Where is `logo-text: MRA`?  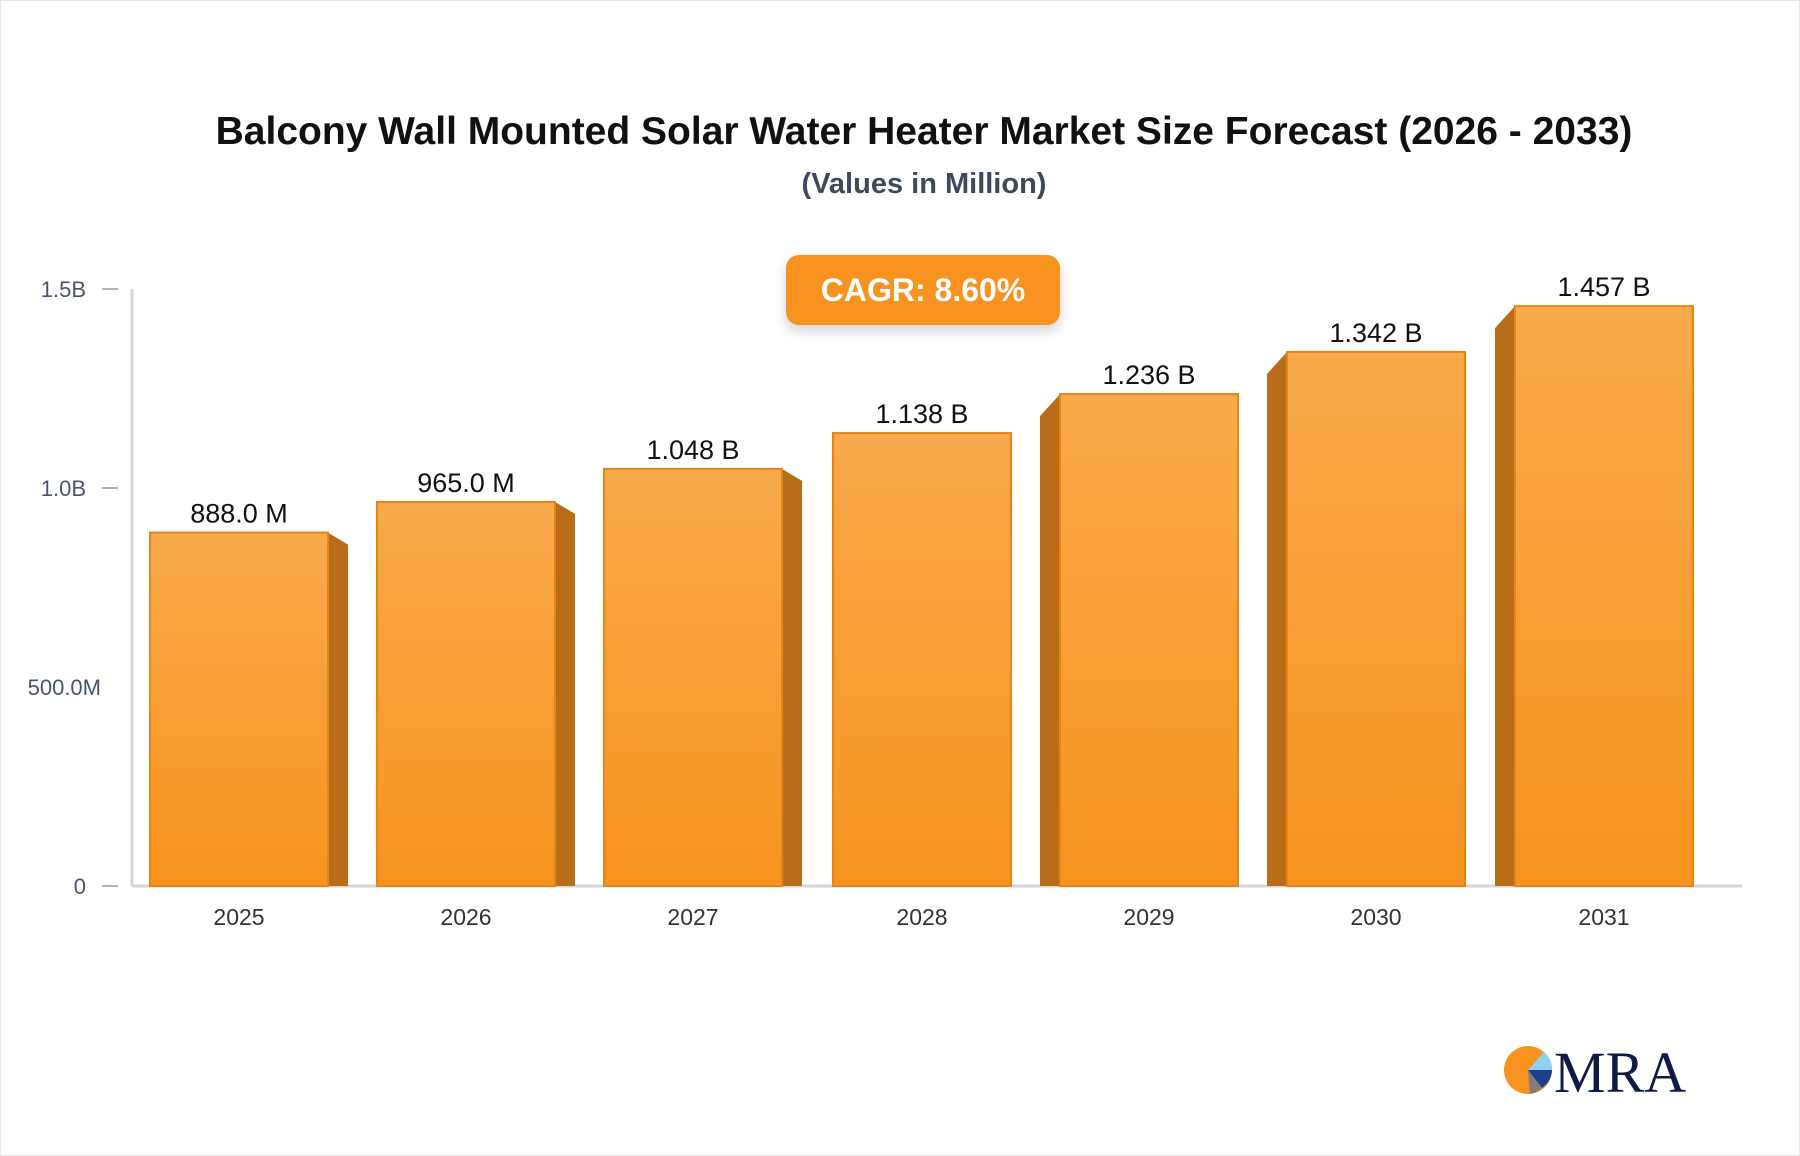
logo-text: MRA is located at coordinates (1620, 1070).